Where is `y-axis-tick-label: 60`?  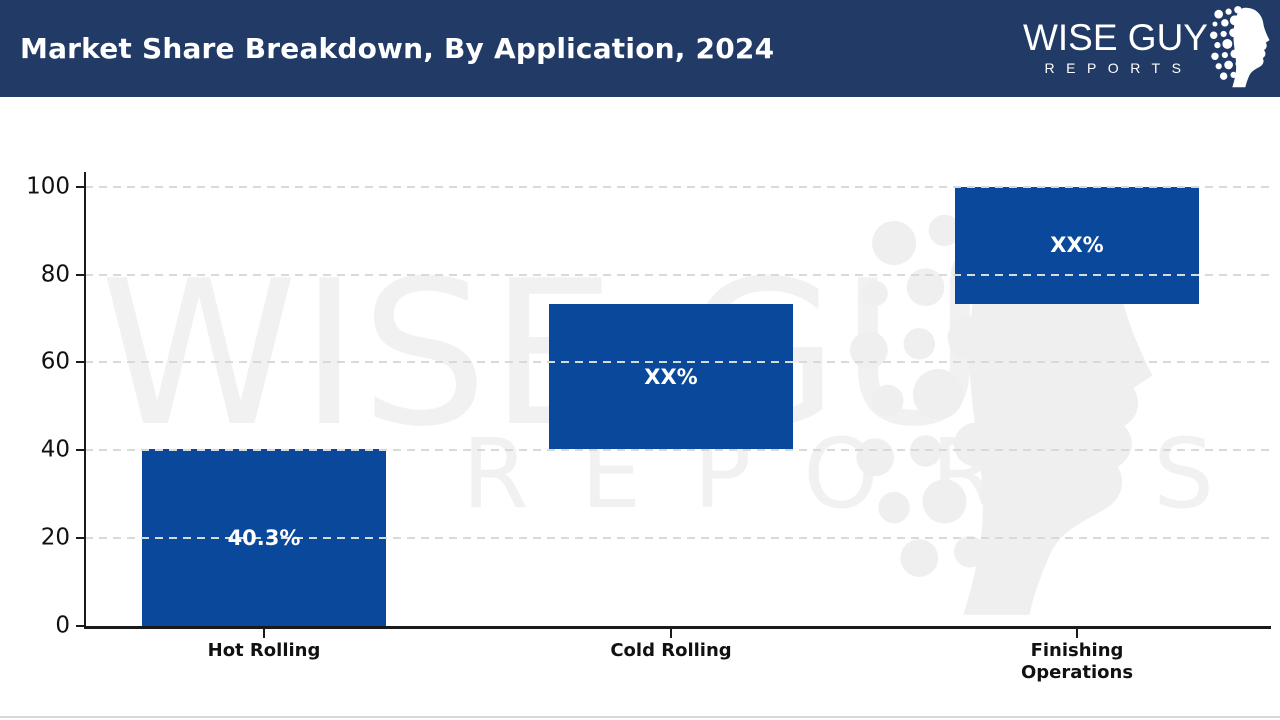 y-axis-tick-label: 60 is located at coordinates (55, 361).